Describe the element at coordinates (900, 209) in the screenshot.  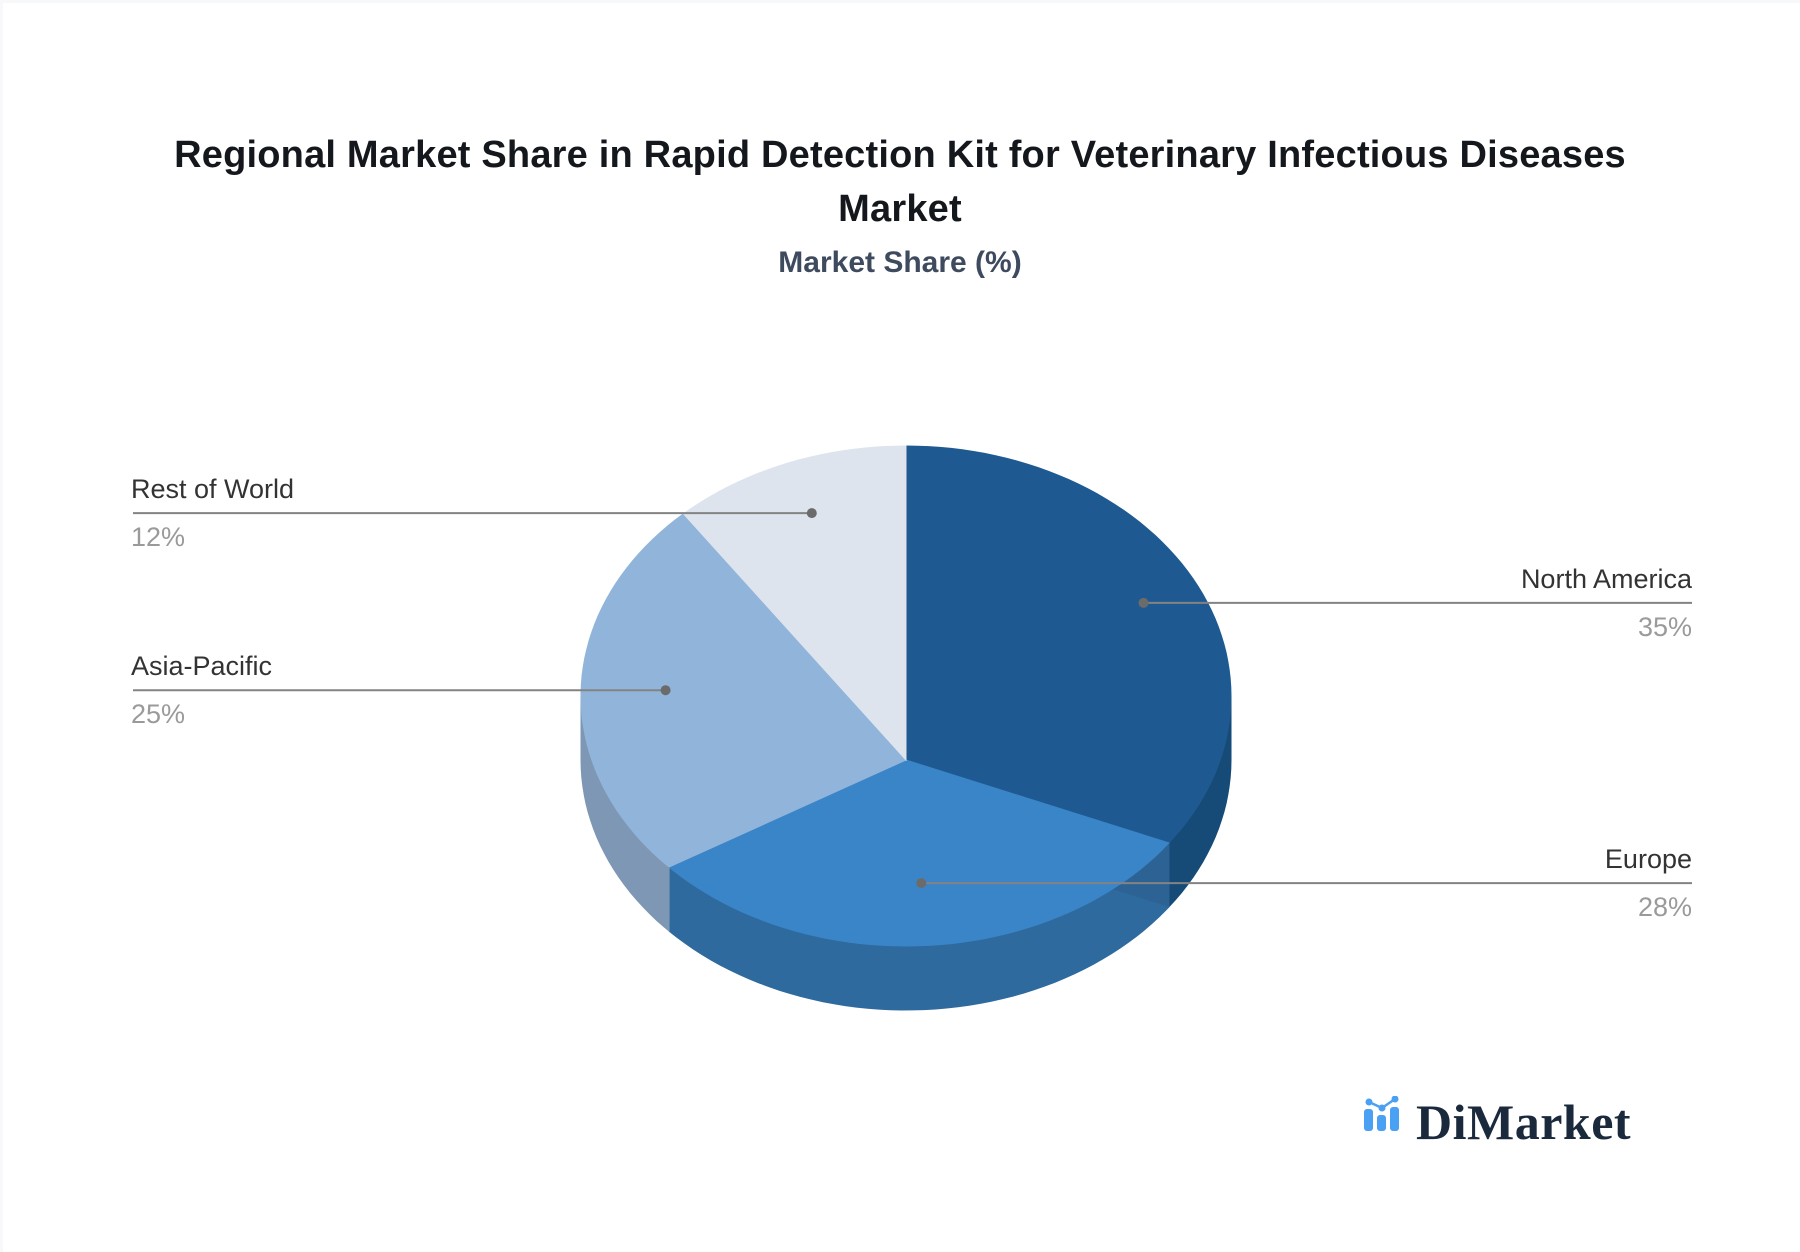
I see `chart-title-line2: Market` at that location.